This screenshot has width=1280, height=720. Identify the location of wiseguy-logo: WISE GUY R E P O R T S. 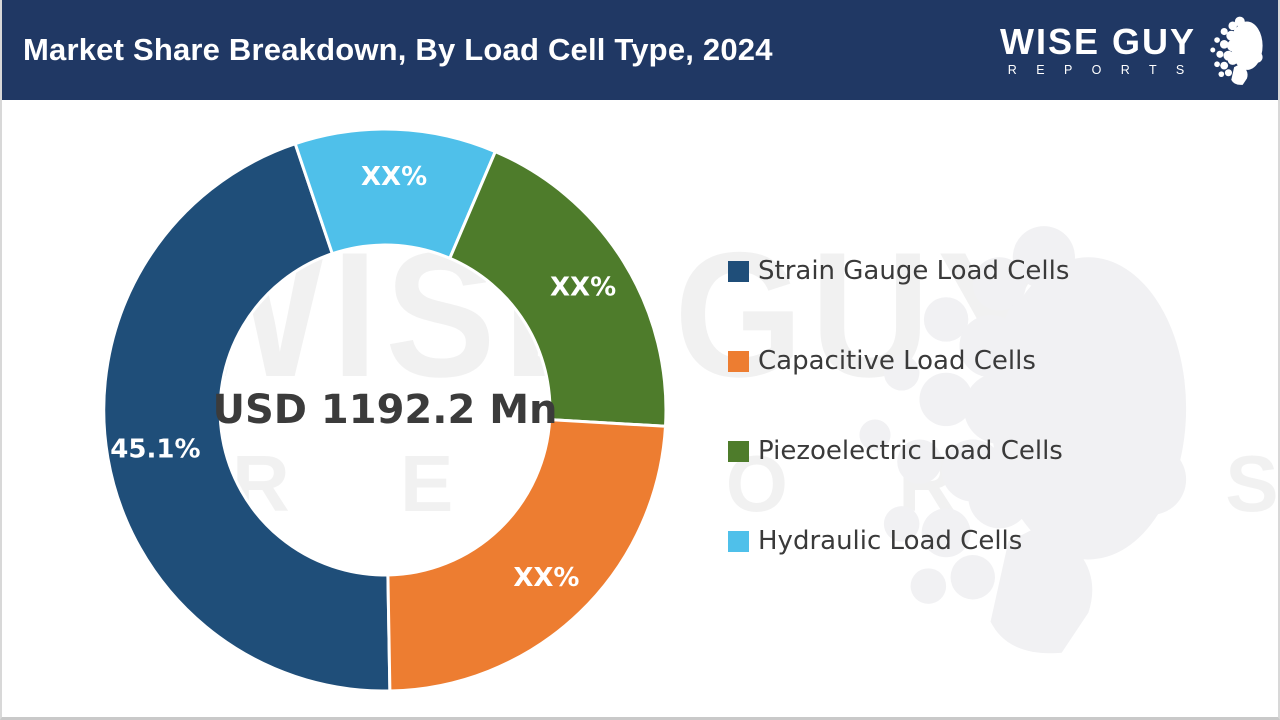
(1132, 50).